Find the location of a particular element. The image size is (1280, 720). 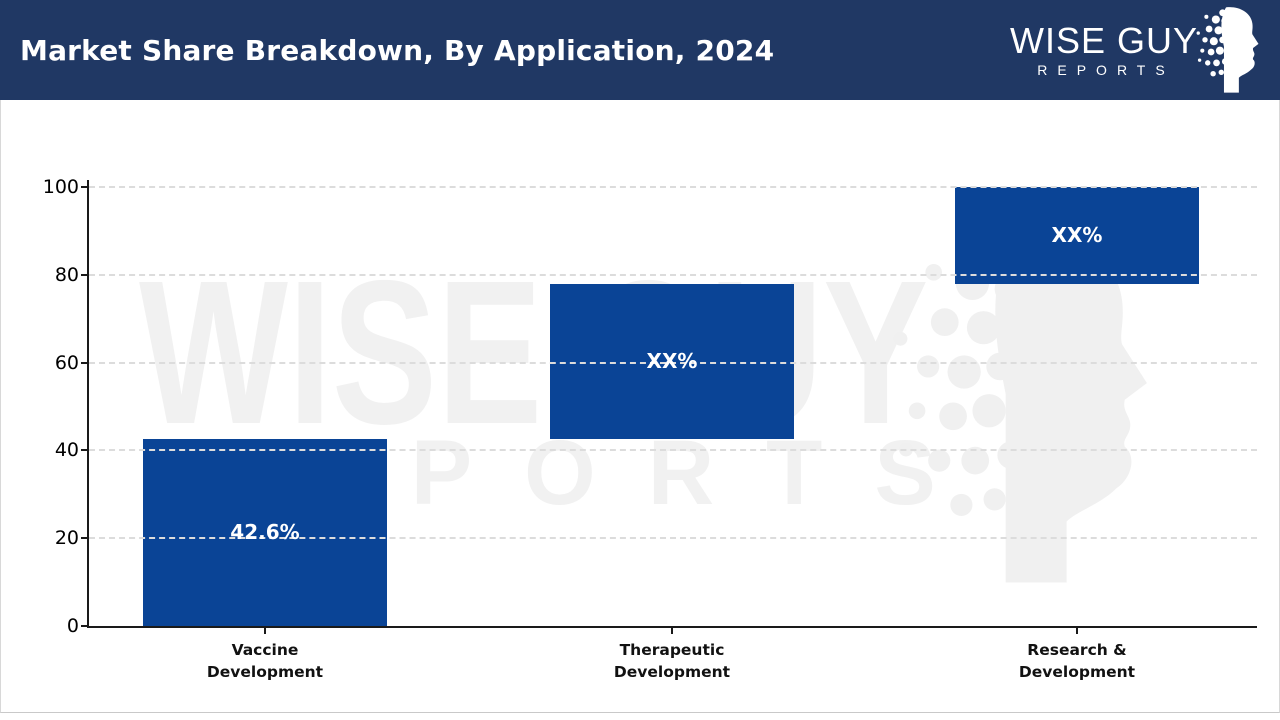

y-axis-tick-label: 60 is located at coordinates (66, 362).